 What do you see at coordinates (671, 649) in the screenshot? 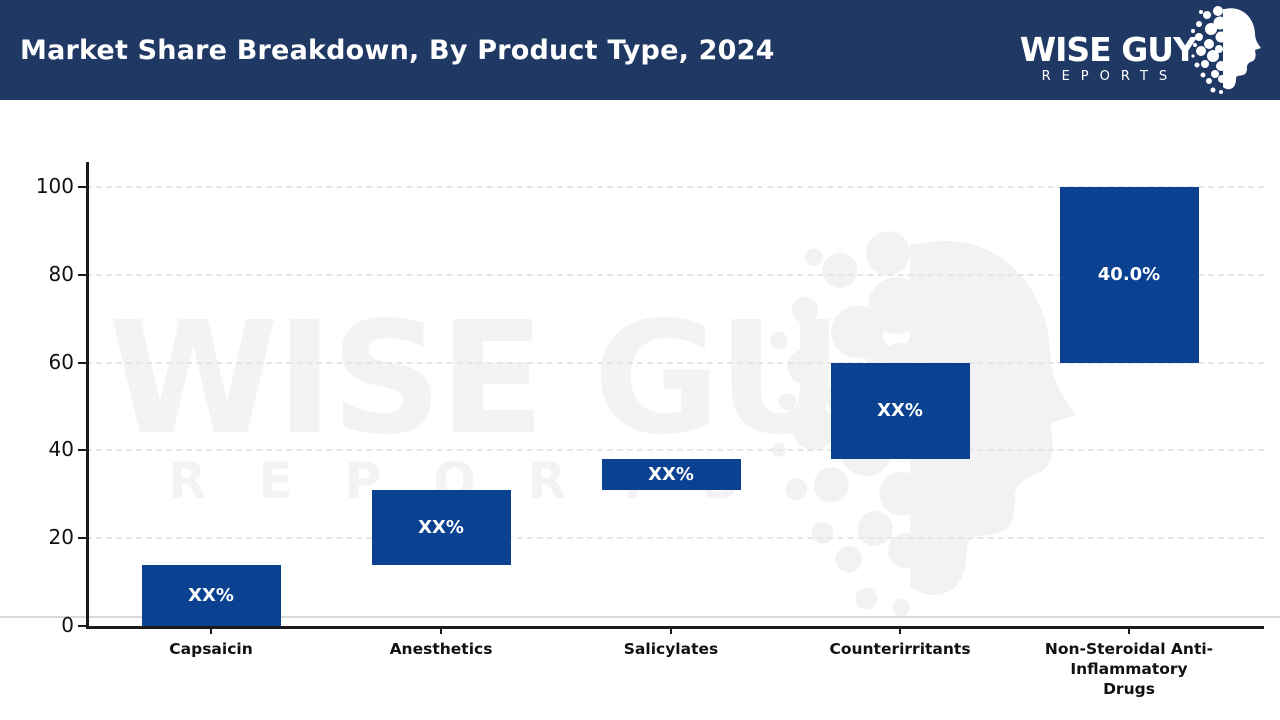
I see `x-category-label: Salicylates` at bounding box center [671, 649].